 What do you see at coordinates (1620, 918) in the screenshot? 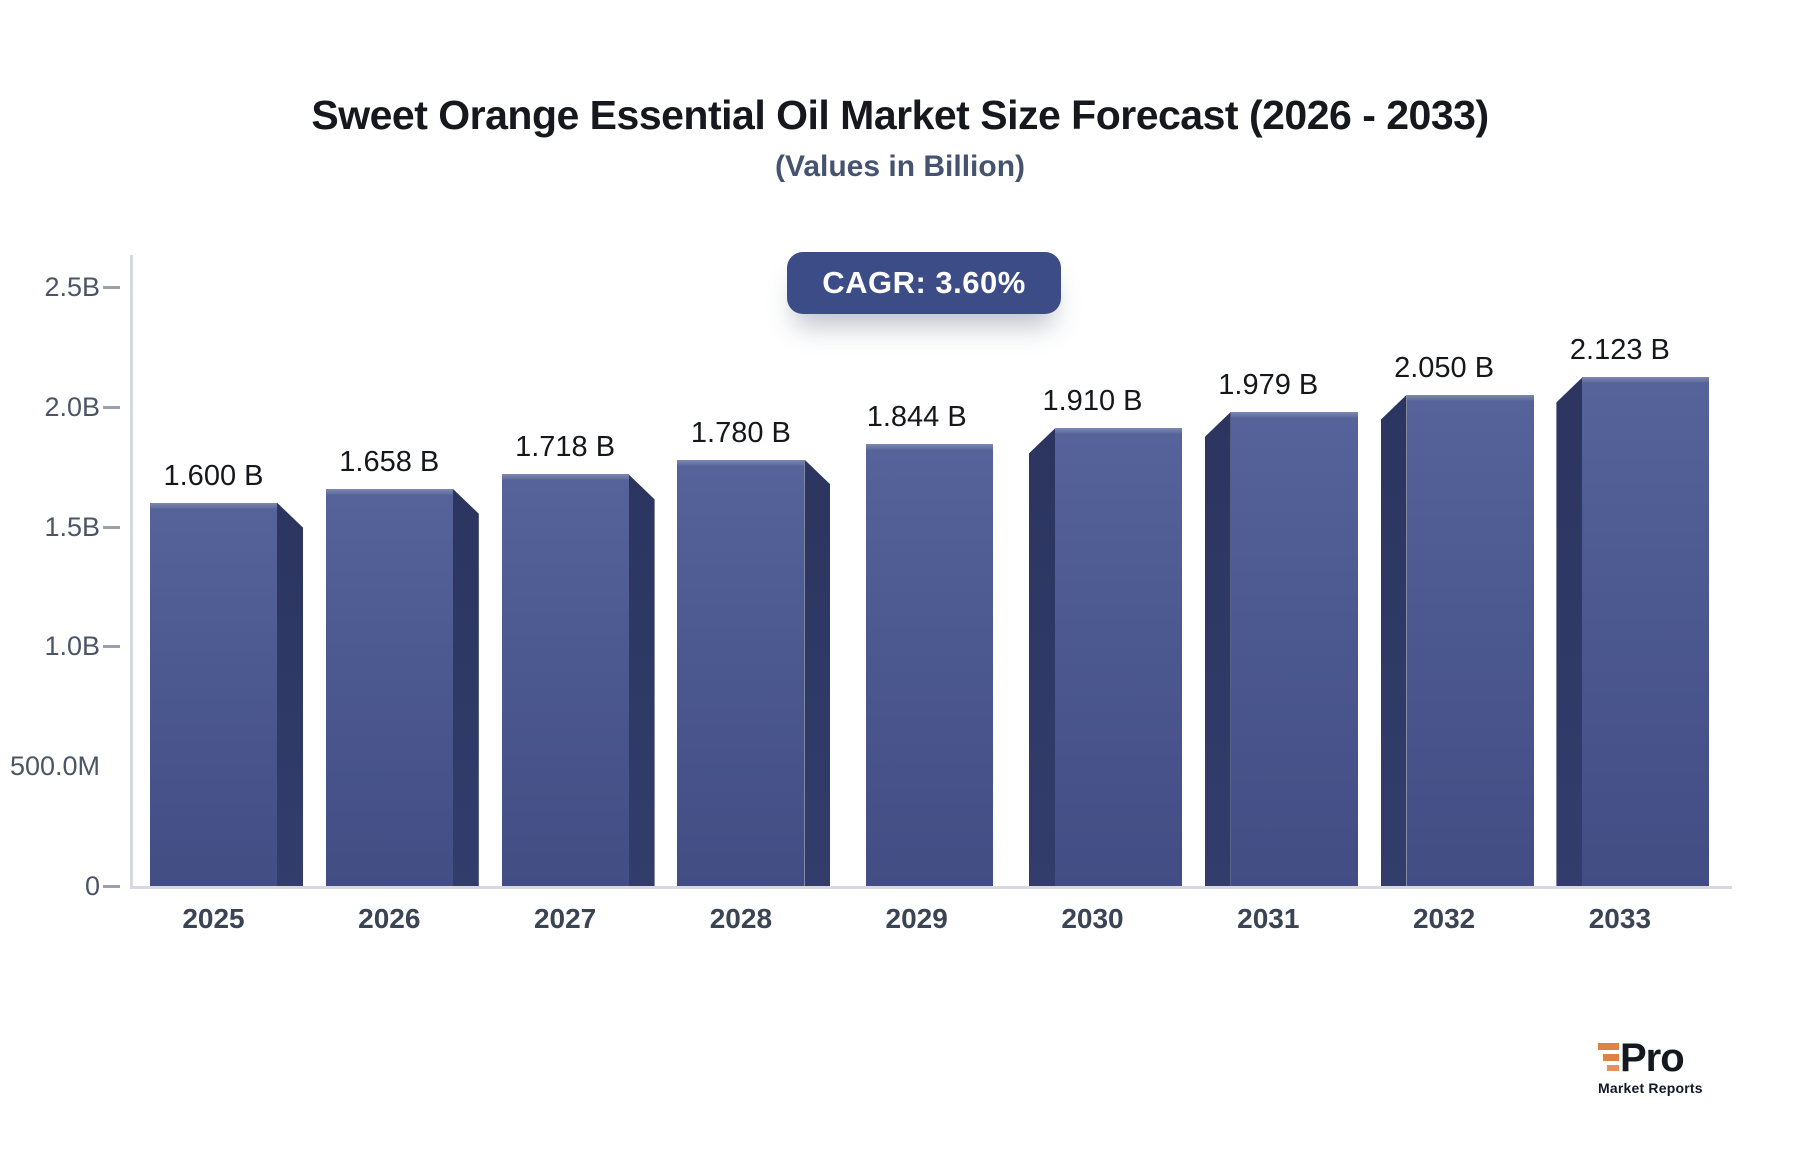
I see `x-tick-label: 2033` at bounding box center [1620, 918].